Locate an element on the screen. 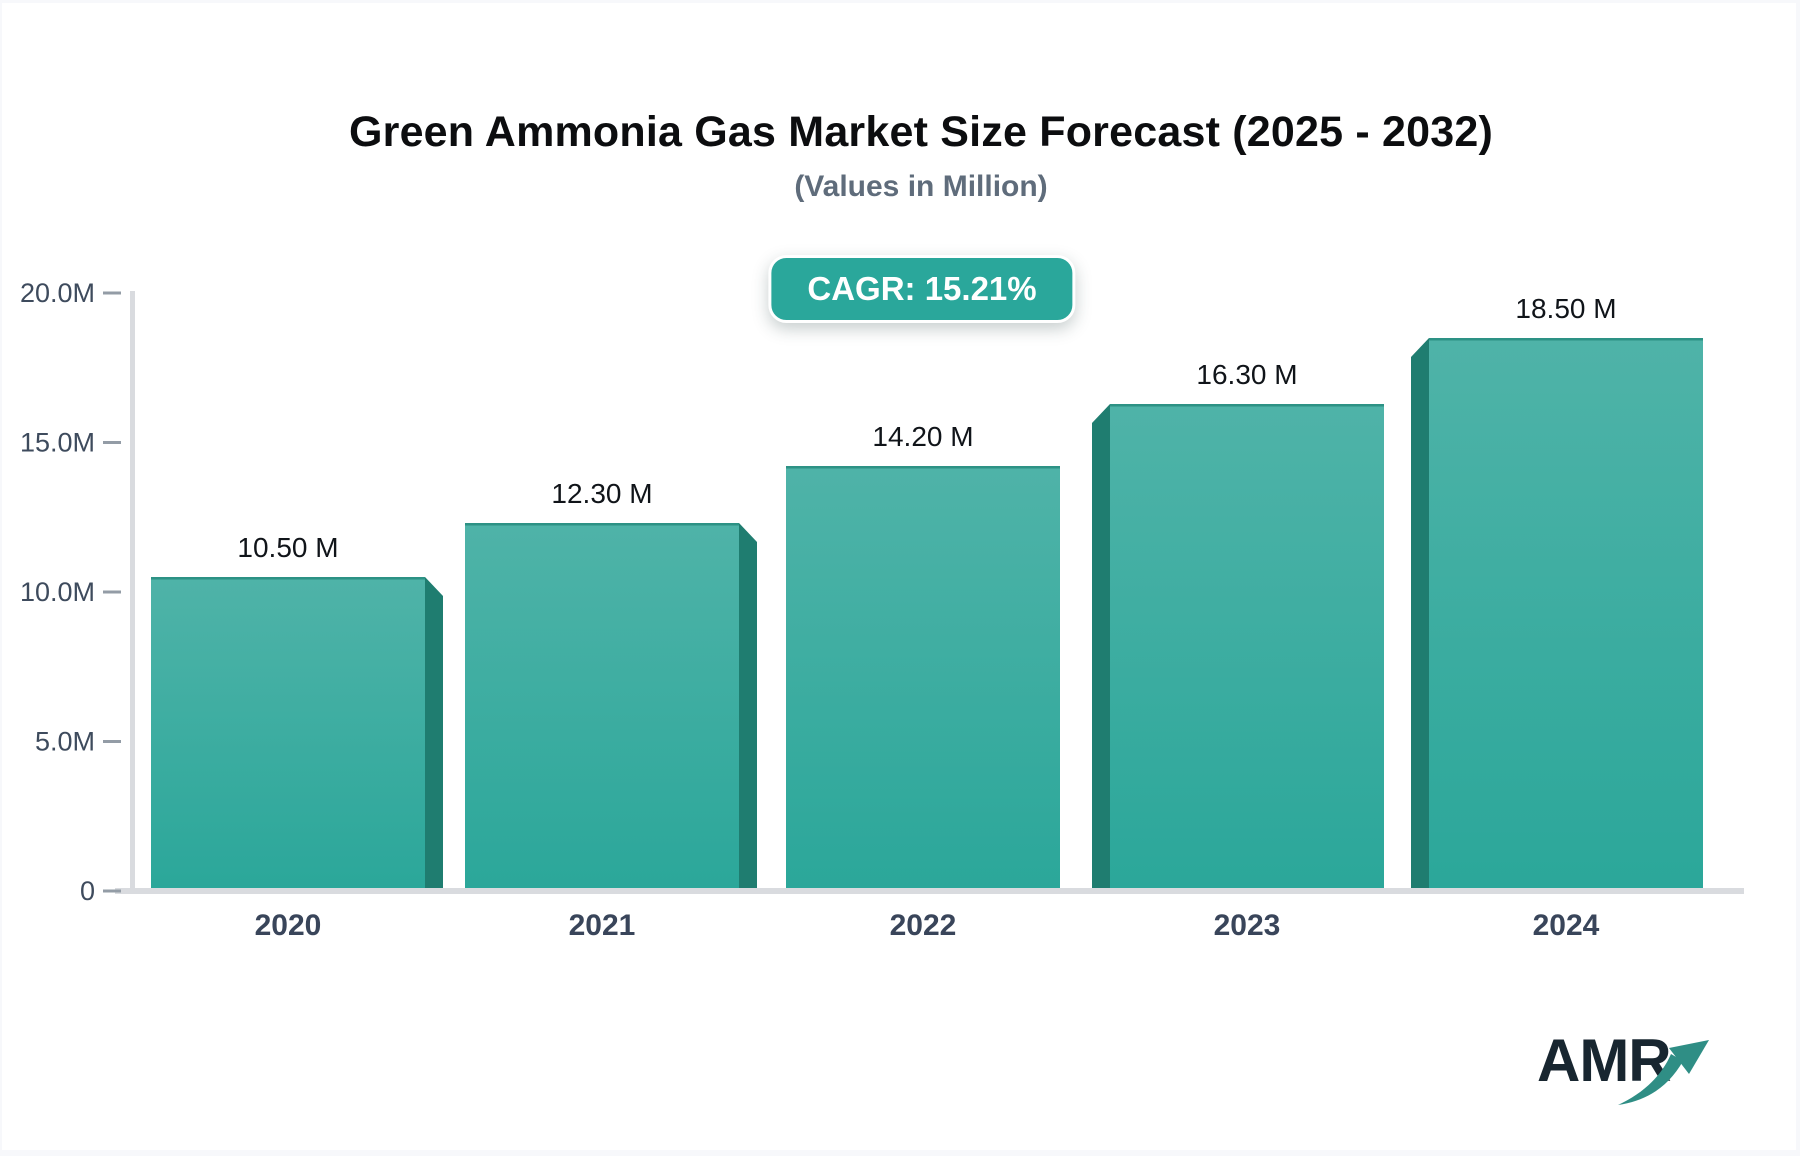  y-axis-line is located at coordinates (132, 592).